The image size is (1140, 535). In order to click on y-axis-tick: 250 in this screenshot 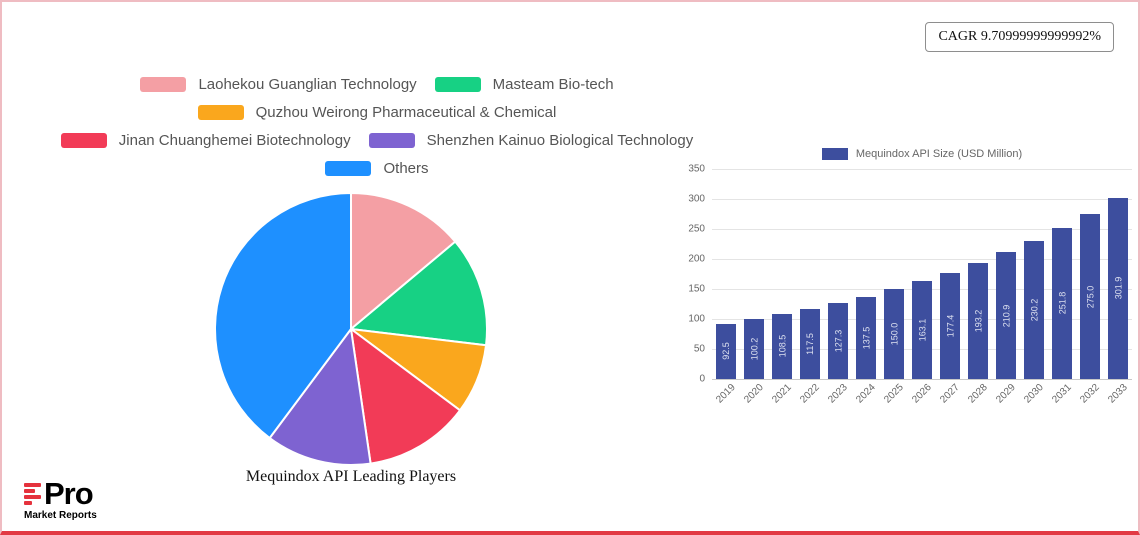, I will do `click(696, 229)`.